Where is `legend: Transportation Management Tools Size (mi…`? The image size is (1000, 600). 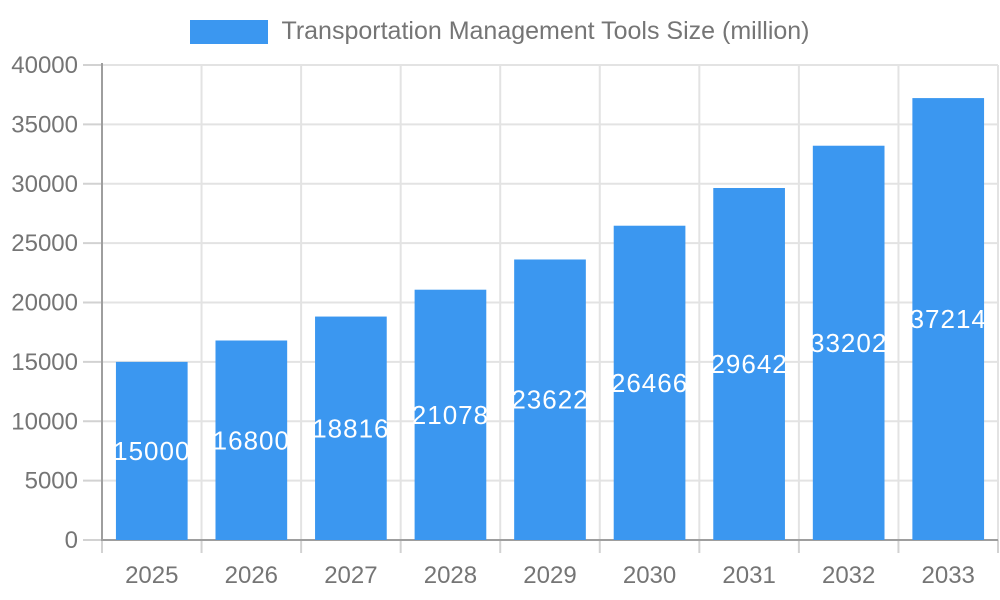
legend: Transportation Management Tools Size (mi… is located at coordinates (500, 31).